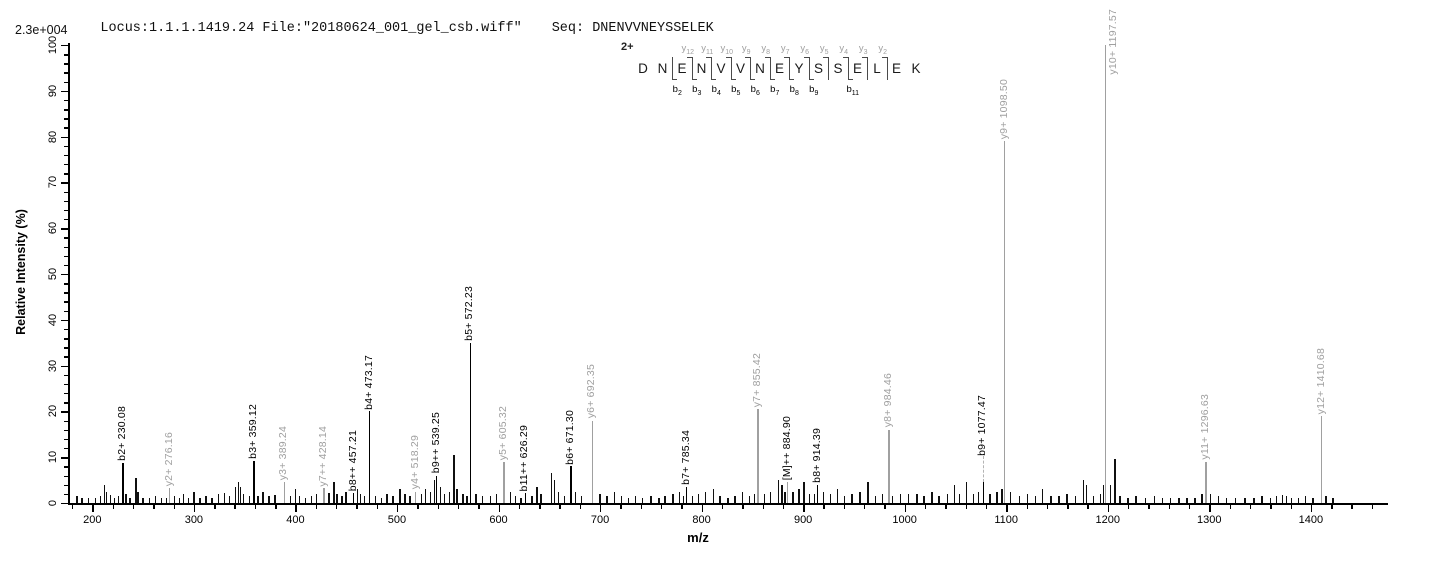 This screenshot has height=562, width=1436. What do you see at coordinates (1320, 380) in the screenshot?
I see `peak-label: y12+ 1410.68` at bounding box center [1320, 380].